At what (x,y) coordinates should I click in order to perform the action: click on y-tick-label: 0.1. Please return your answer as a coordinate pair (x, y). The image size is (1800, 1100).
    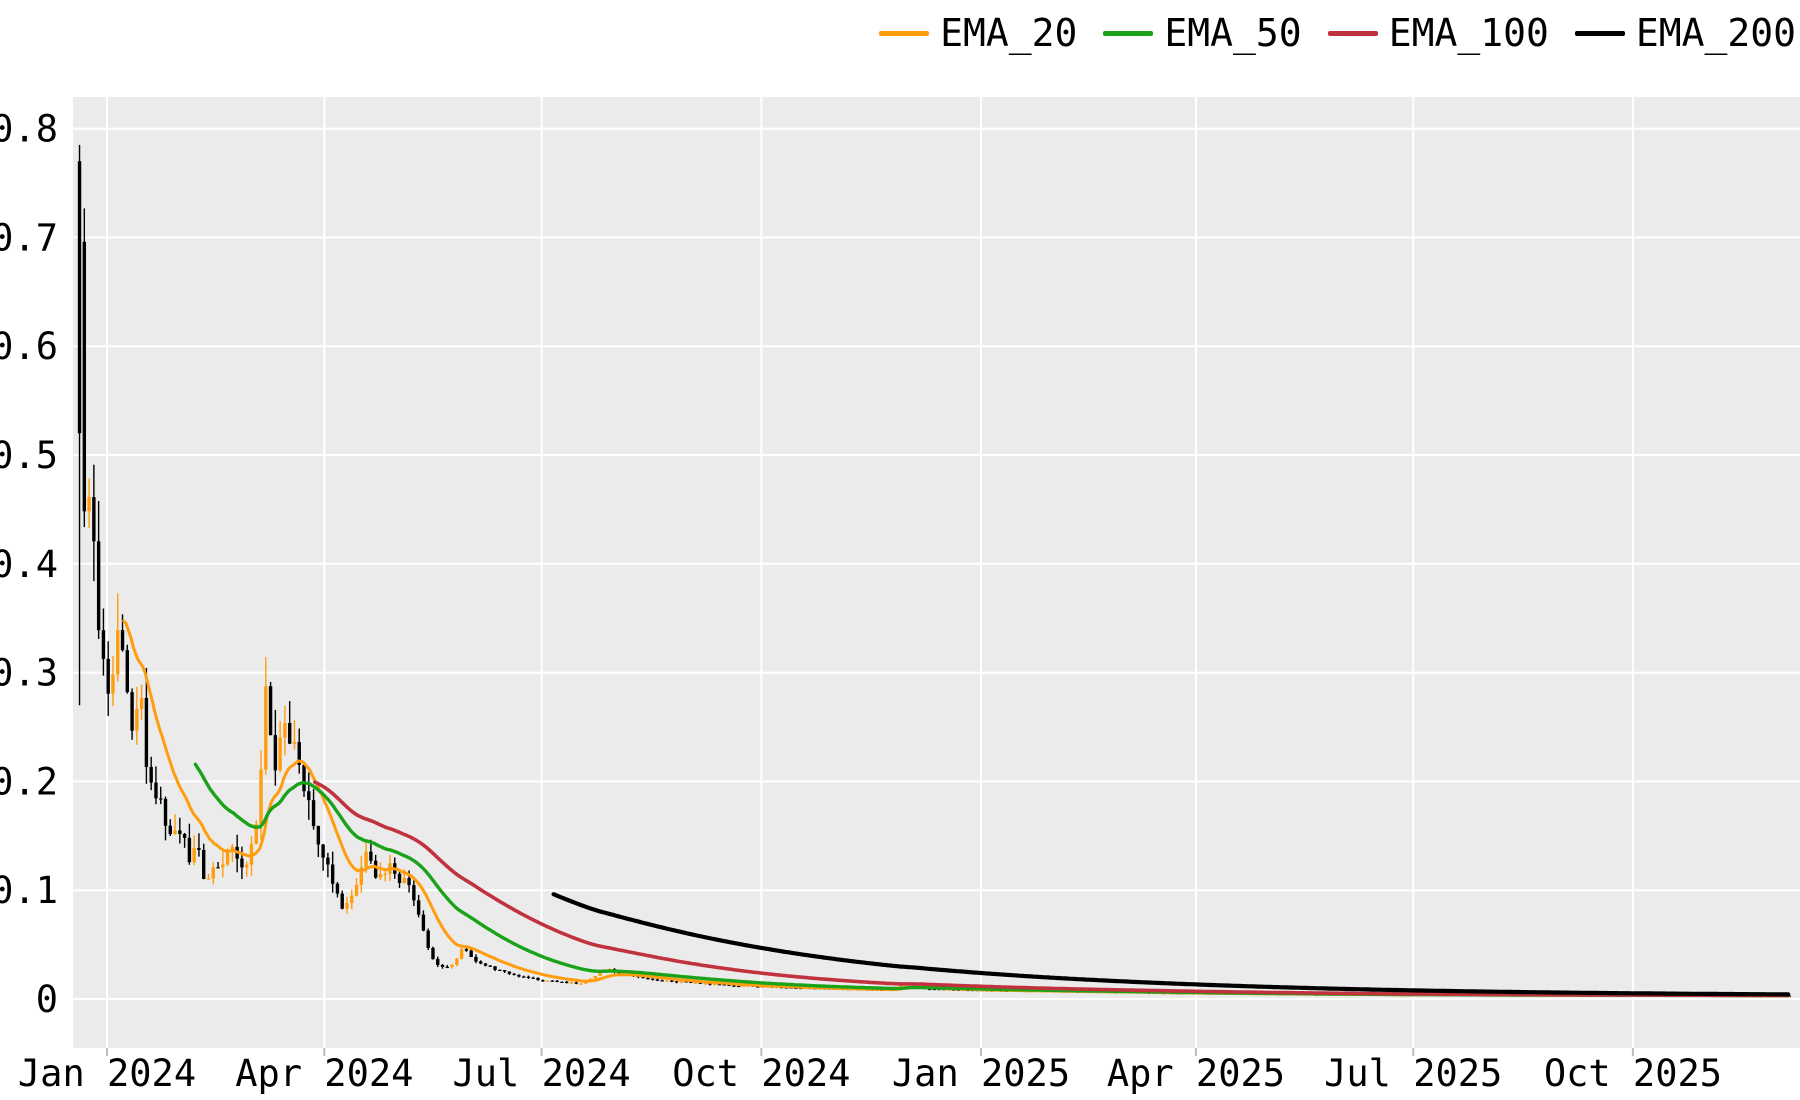
    Looking at the image, I should click on (29, 890).